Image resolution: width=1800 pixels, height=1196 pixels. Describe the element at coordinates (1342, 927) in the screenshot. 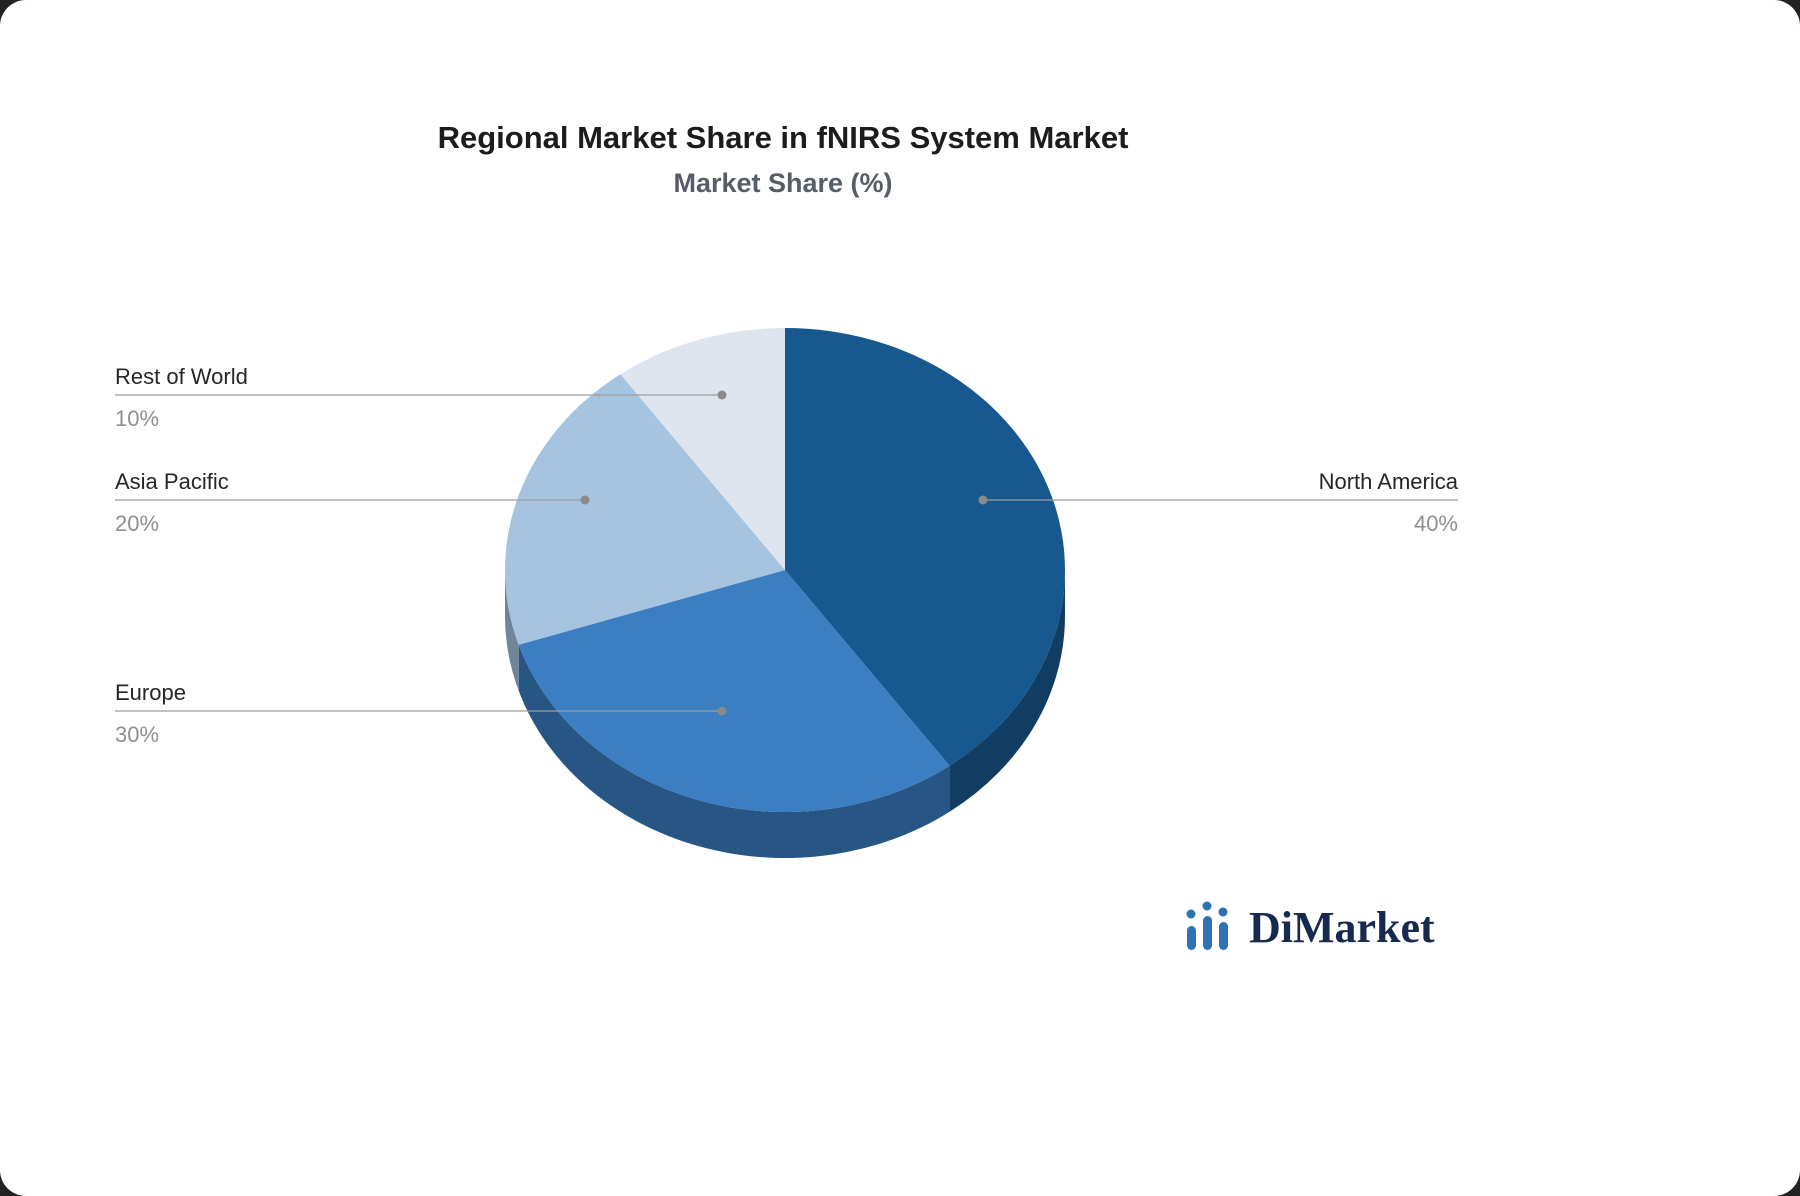

I see `logo-text: DiMarket` at that location.